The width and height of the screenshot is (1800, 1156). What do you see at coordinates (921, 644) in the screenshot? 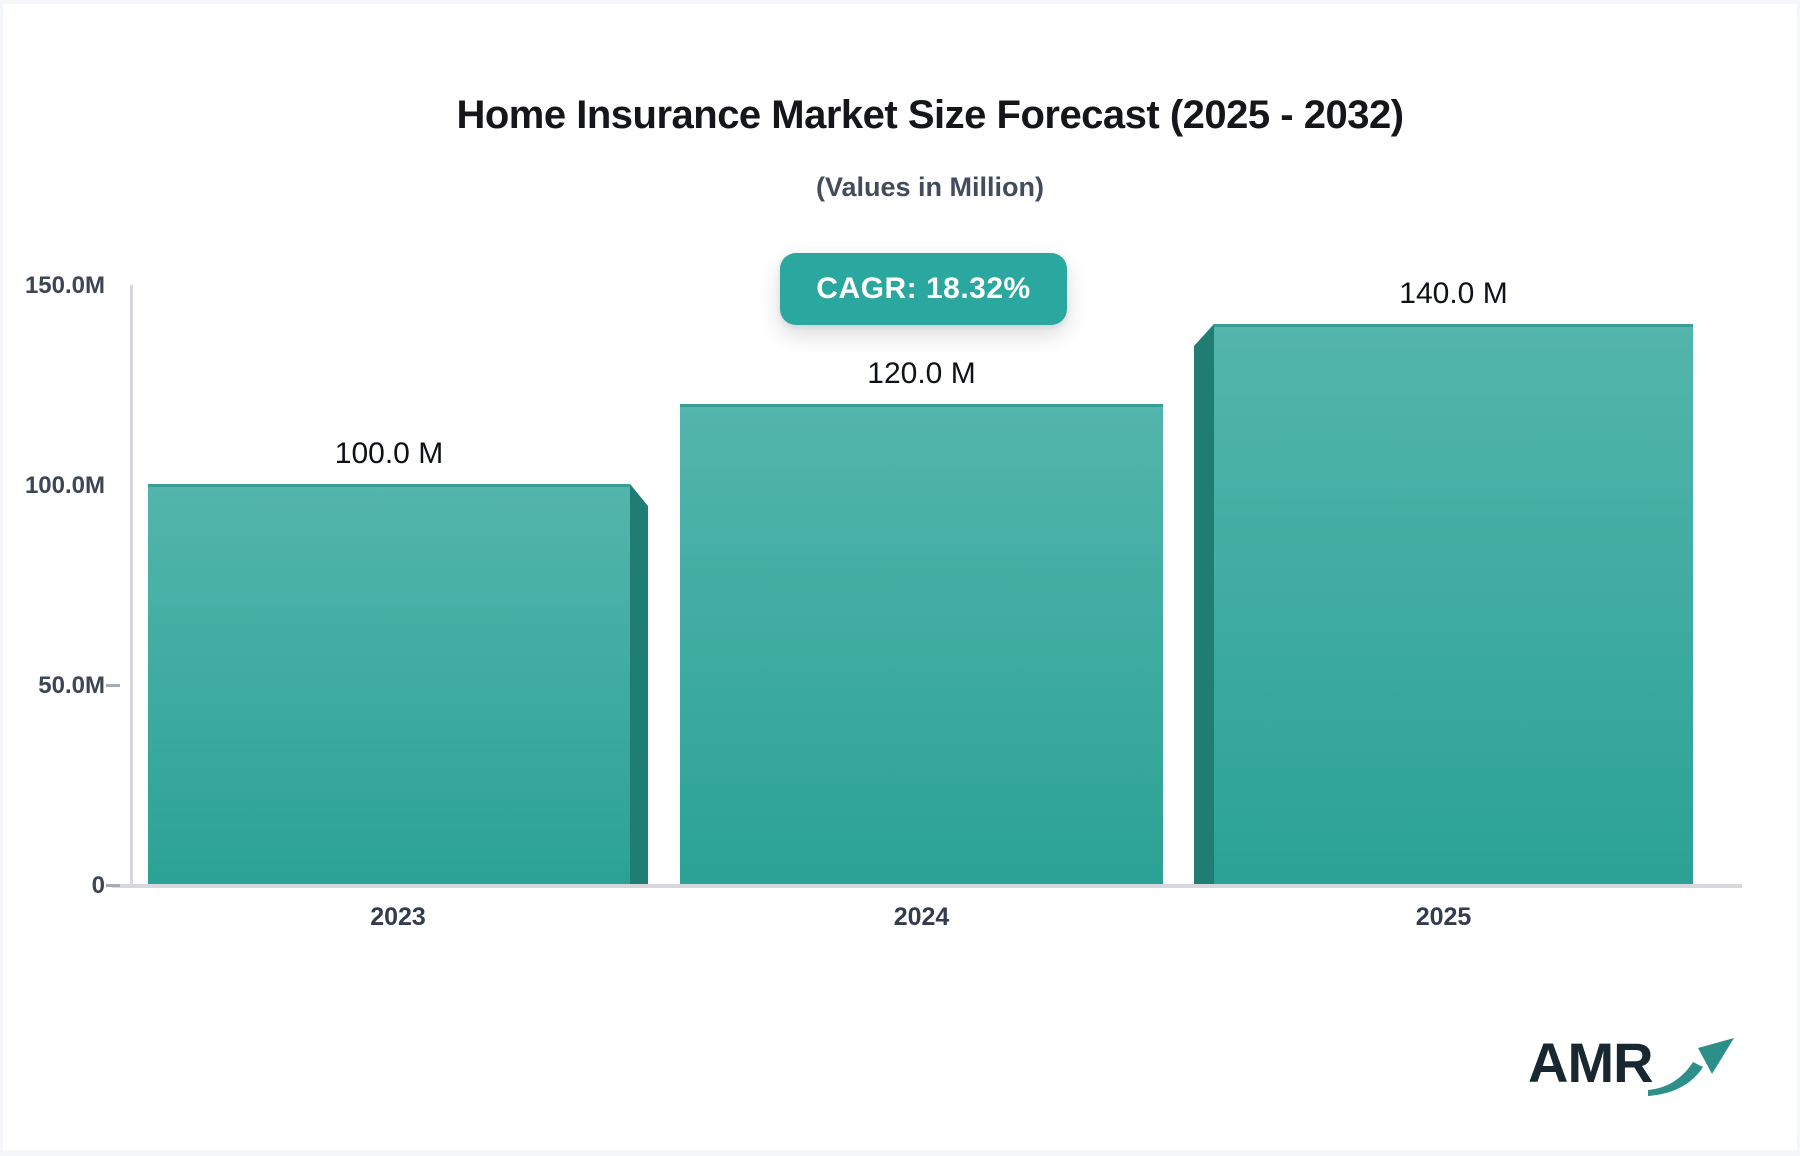
I see `bar-2024` at bounding box center [921, 644].